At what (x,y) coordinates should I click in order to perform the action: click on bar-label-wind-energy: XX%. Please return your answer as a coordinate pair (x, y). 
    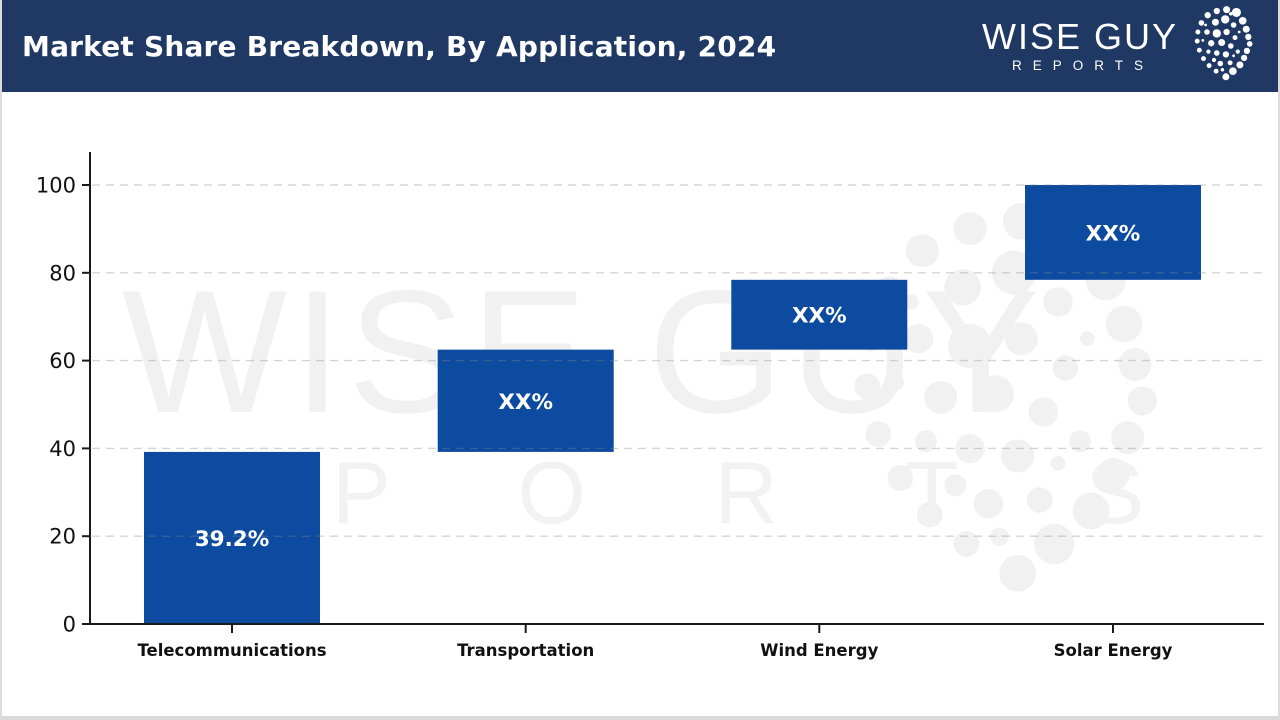
    Looking at the image, I should click on (819, 316).